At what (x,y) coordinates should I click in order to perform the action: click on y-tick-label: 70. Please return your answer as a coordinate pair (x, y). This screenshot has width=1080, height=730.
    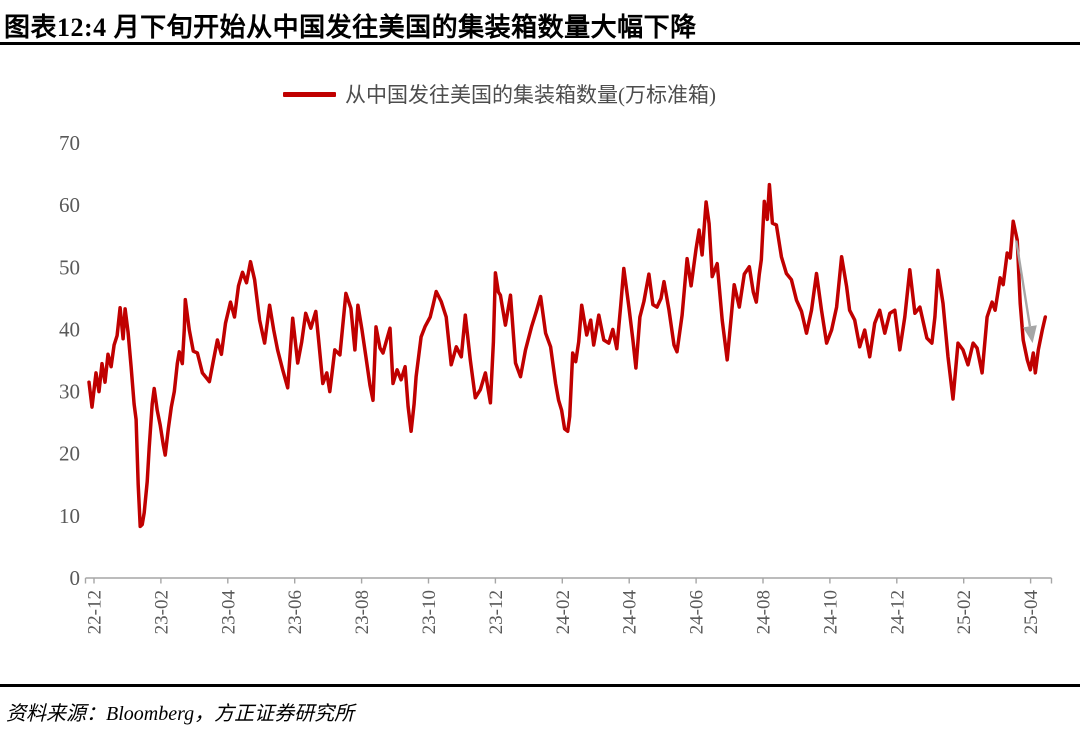
    Looking at the image, I should click on (69, 143).